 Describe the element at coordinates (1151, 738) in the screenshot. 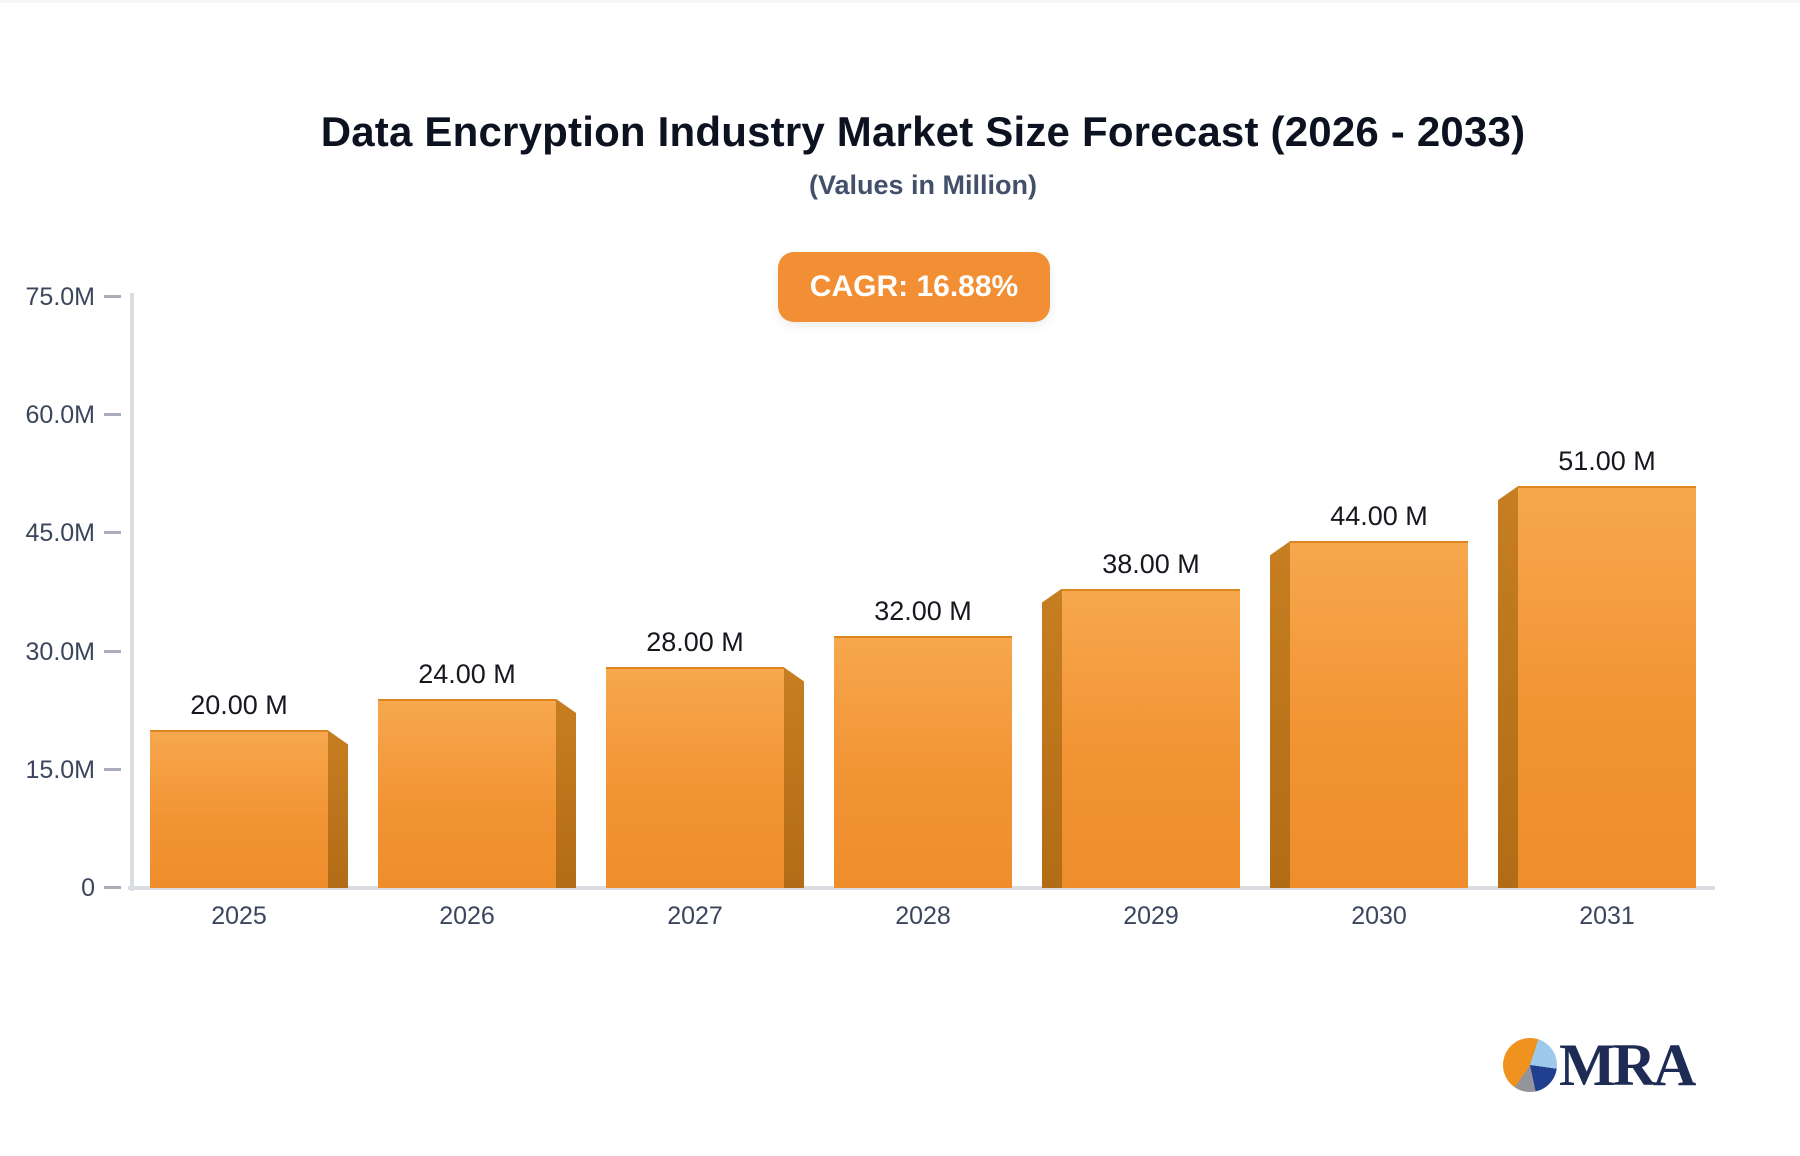

I see `bar-2029` at that location.